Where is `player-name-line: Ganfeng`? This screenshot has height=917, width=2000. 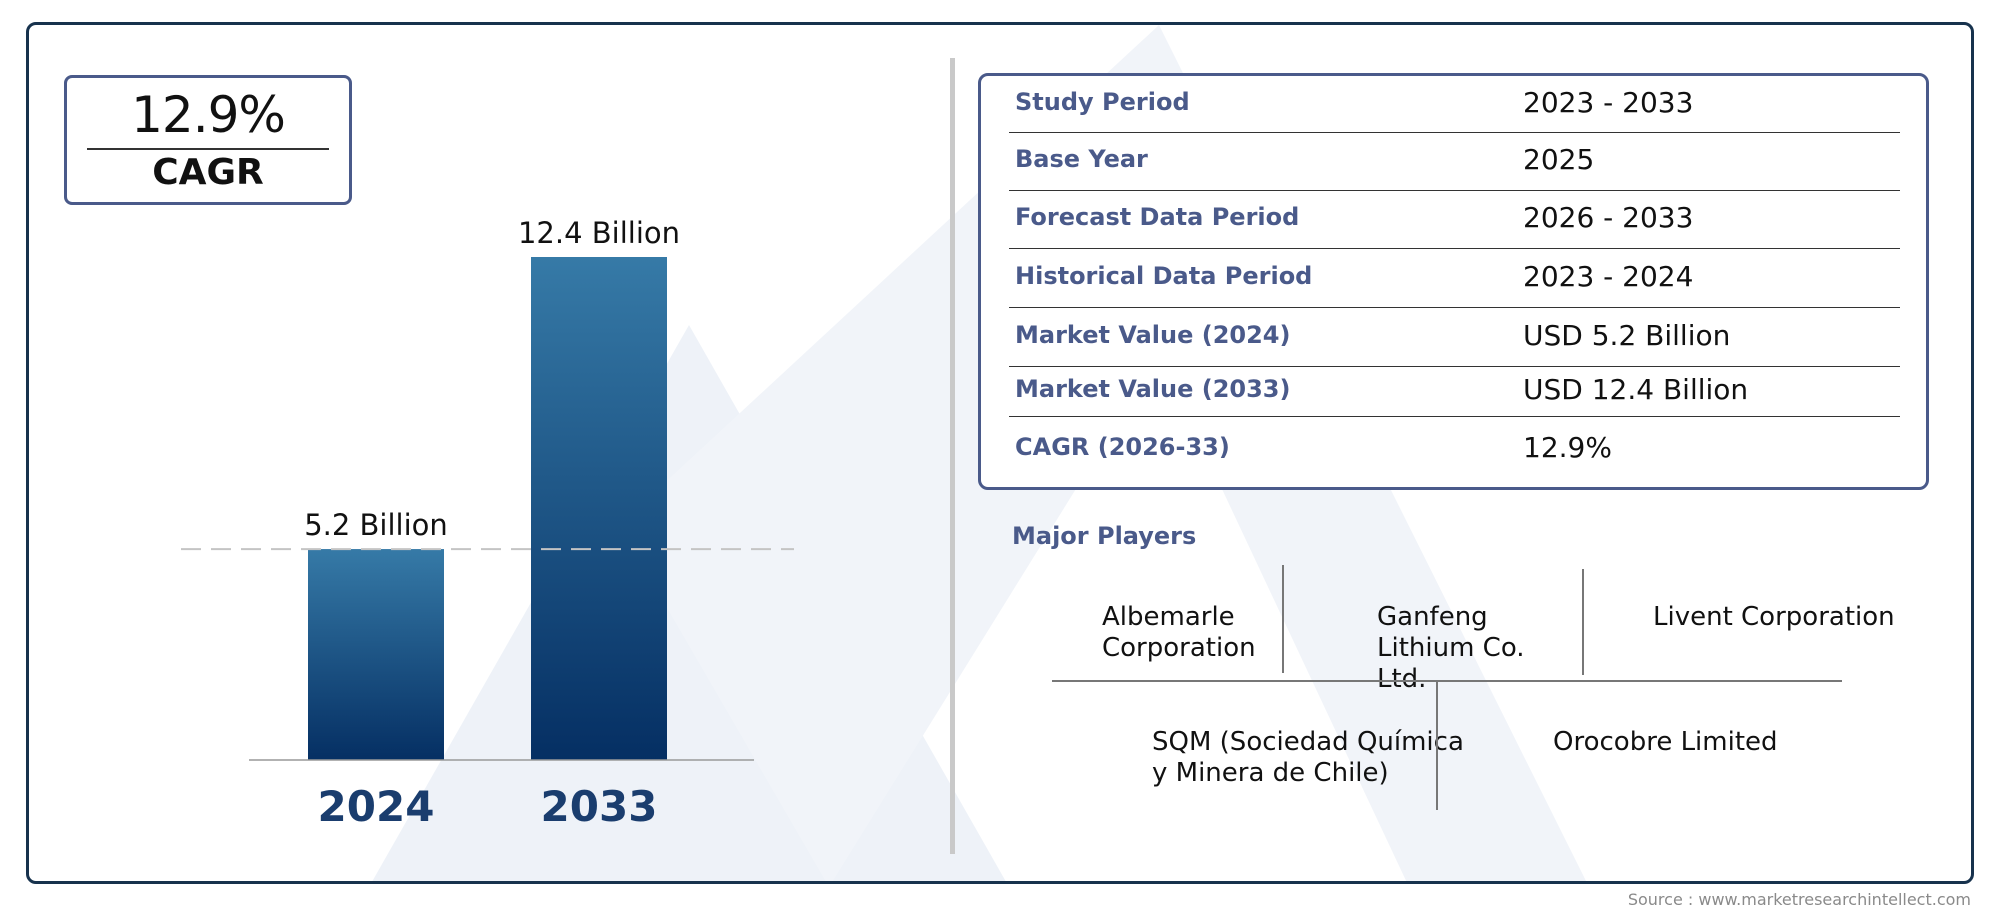
player-name-line: Ganfeng is located at coordinates (1432, 617).